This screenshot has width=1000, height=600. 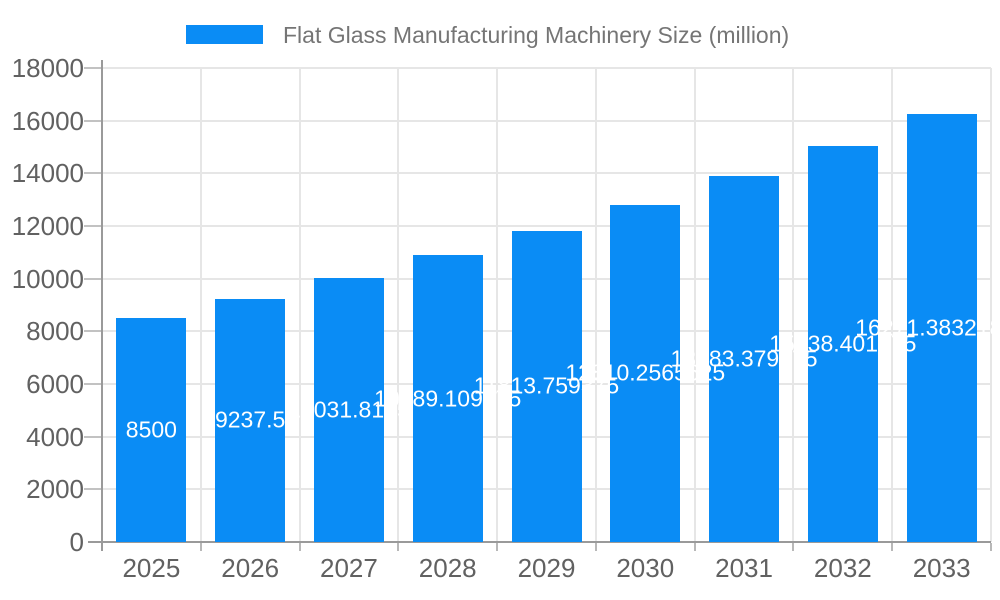 What do you see at coordinates (47, 68) in the screenshot?
I see `y-tick-label: 18000` at bounding box center [47, 68].